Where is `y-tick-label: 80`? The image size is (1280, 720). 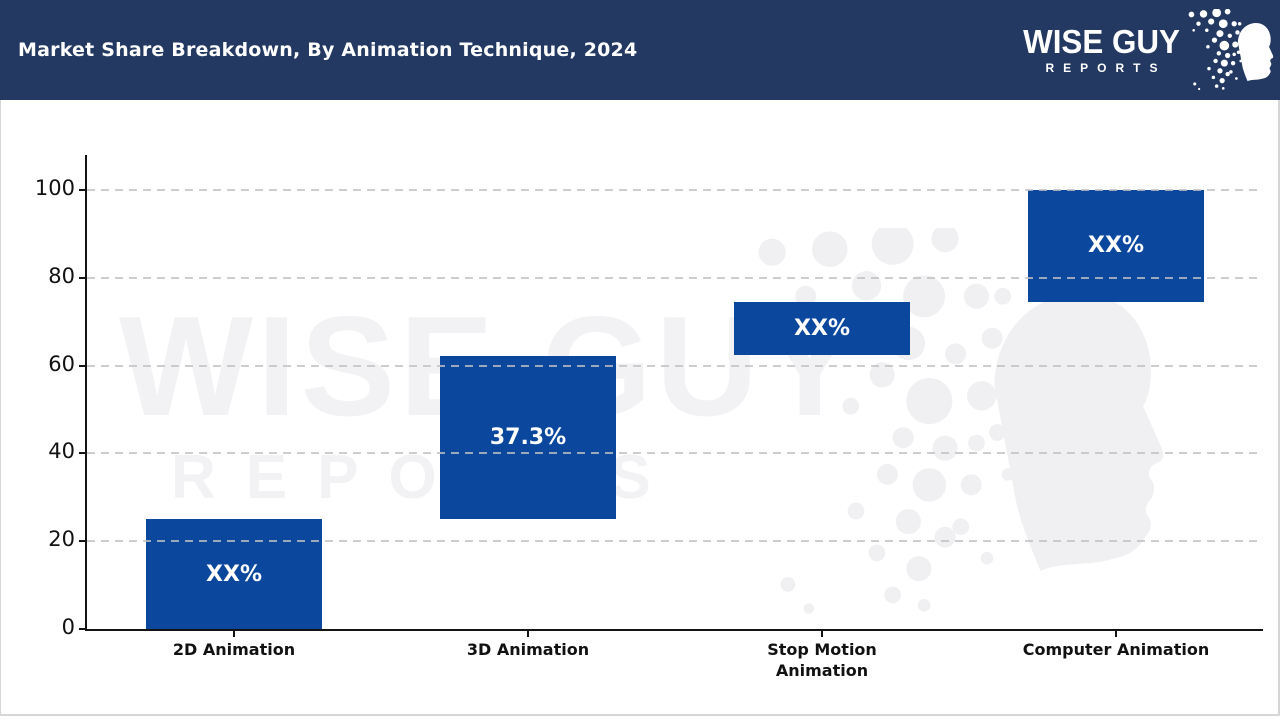
y-tick-label: 80 is located at coordinates (61, 275).